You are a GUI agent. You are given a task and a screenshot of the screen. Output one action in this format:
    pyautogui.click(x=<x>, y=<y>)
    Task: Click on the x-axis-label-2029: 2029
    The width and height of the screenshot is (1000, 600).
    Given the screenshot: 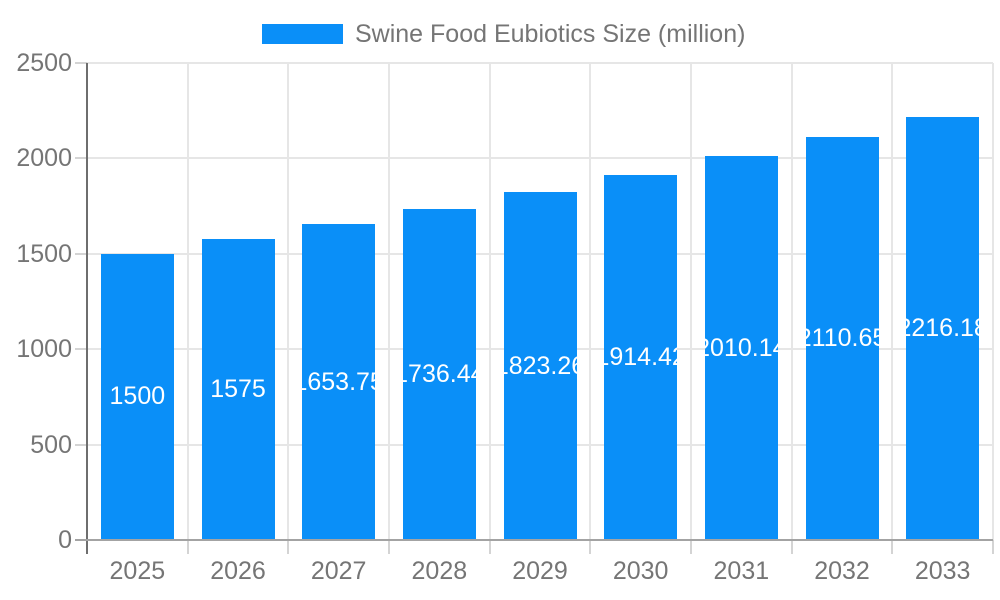 What is the action you would take?
    pyautogui.click(x=540, y=571)
    